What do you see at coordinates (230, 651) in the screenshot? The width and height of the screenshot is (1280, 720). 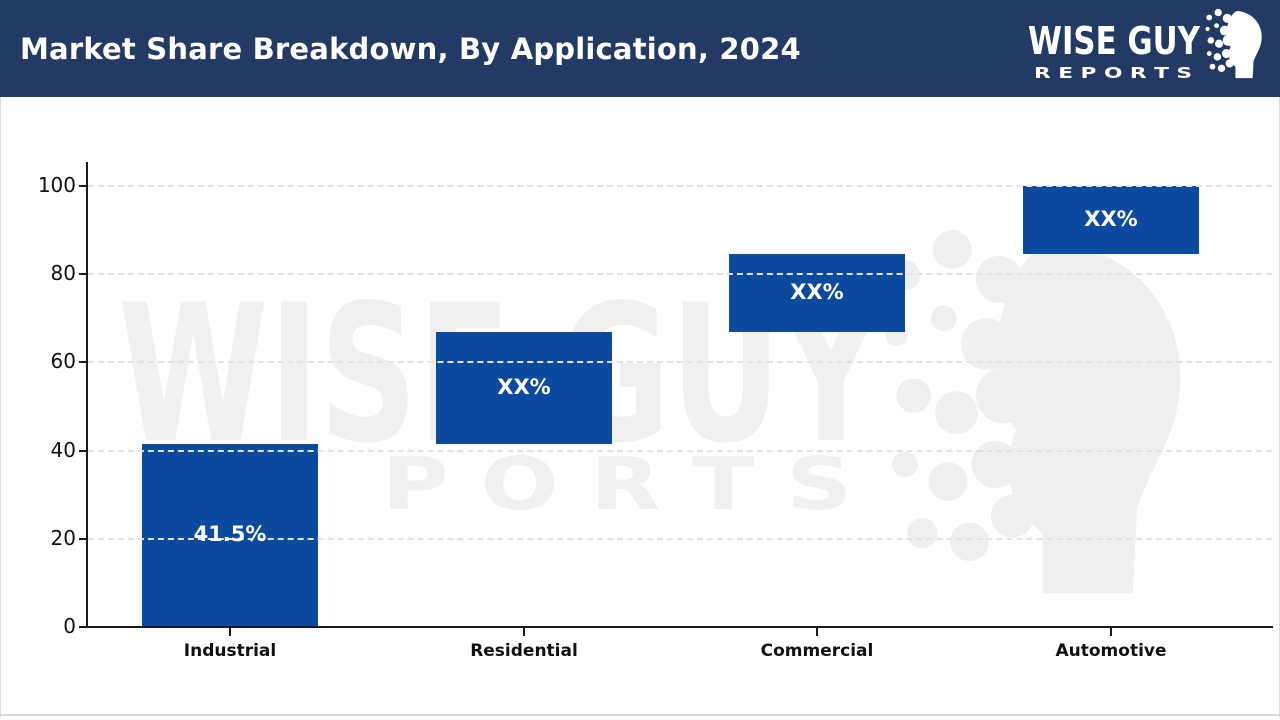 I see `x-axis-category-label: Industrial` at bounding box center [230, 651].